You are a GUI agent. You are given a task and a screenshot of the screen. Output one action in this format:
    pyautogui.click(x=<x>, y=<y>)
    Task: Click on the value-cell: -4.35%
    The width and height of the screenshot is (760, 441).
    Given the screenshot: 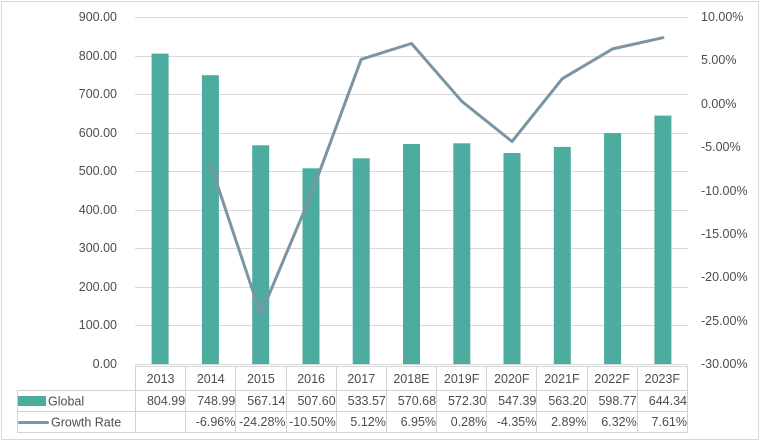 What is the action you would take?
    pyautogui.click(x=512, y=422)
    